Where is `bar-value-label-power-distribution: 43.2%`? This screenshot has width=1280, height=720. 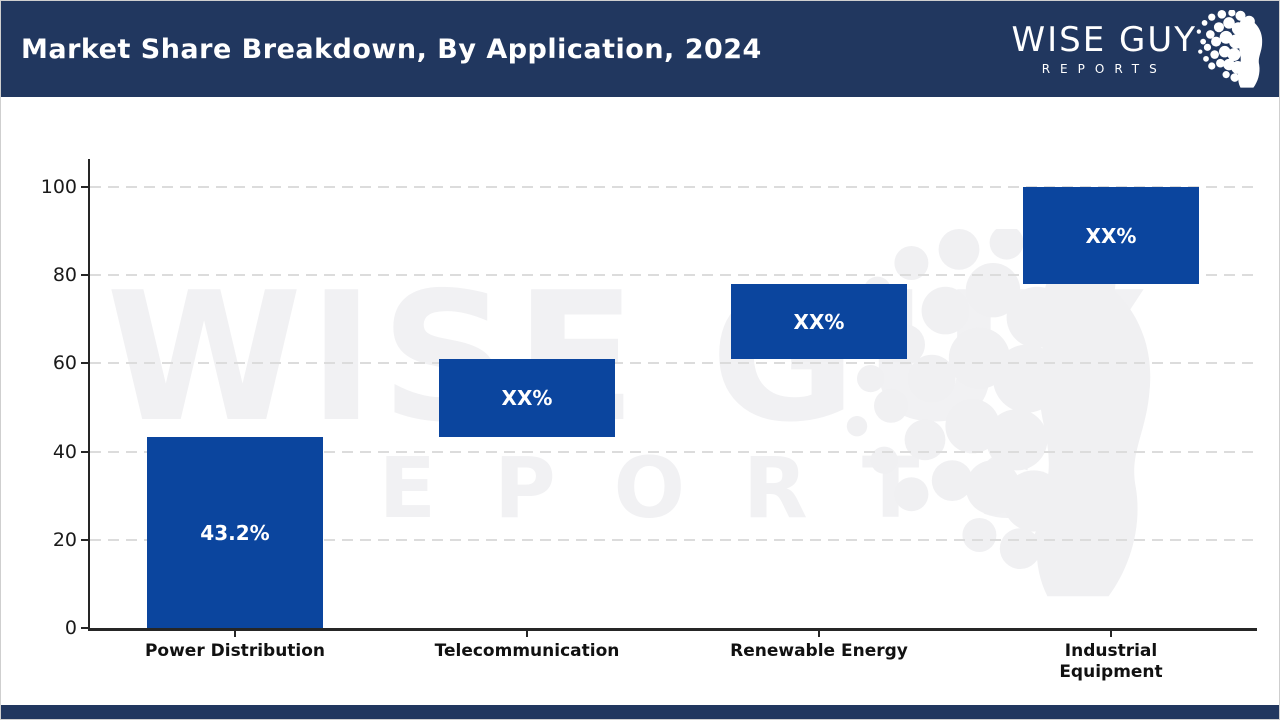
bar-value-label-power-distribution: 43.2% is located at coordinates (235, 532).